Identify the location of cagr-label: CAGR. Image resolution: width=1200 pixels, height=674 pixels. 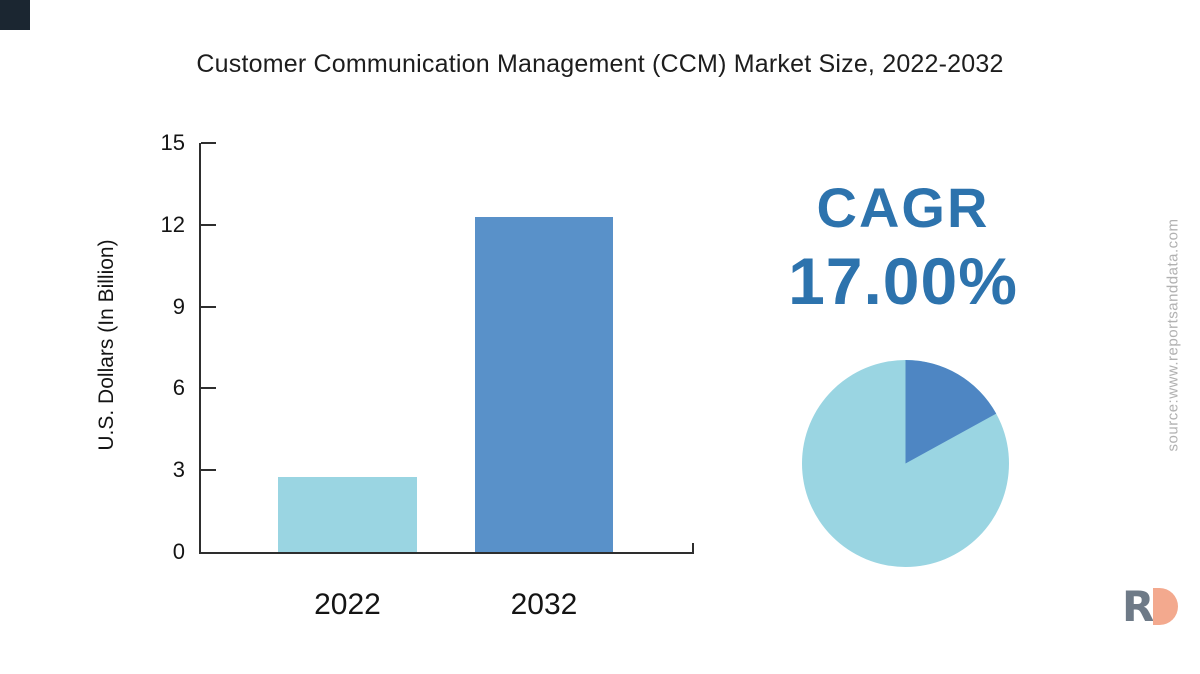
(903, 207).